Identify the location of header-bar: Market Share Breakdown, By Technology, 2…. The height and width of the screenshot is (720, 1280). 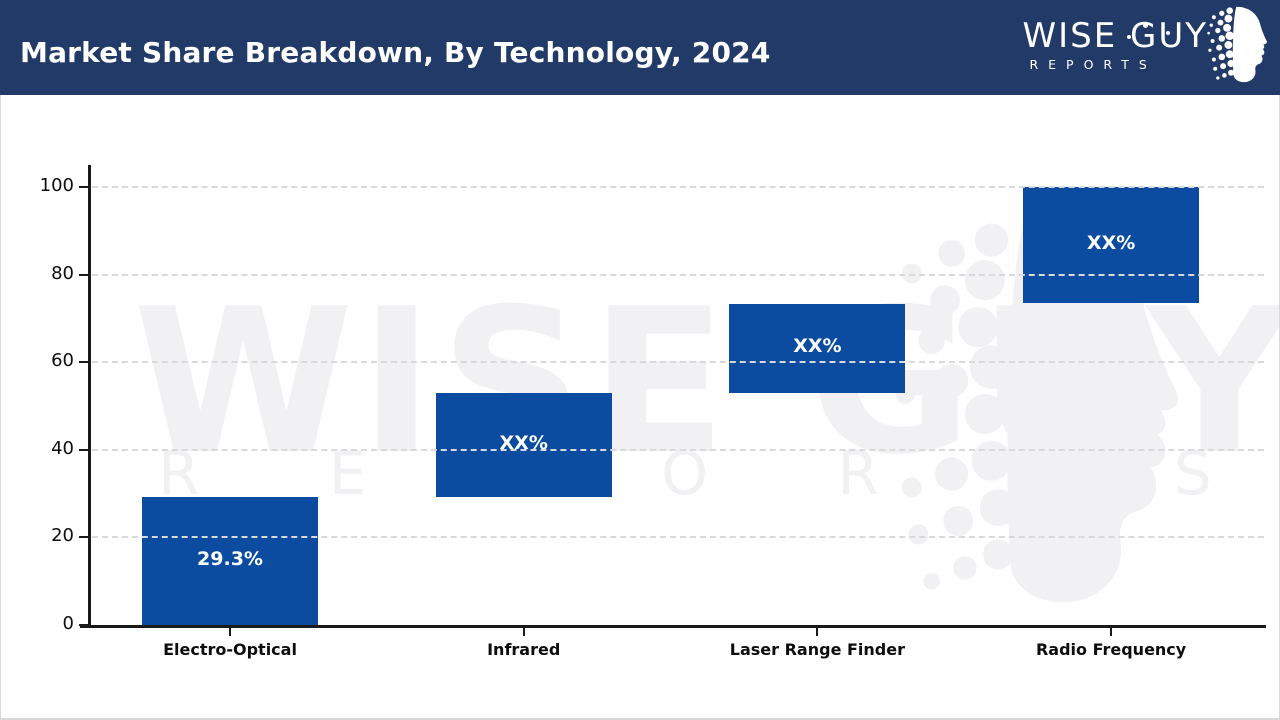
(640, 47).